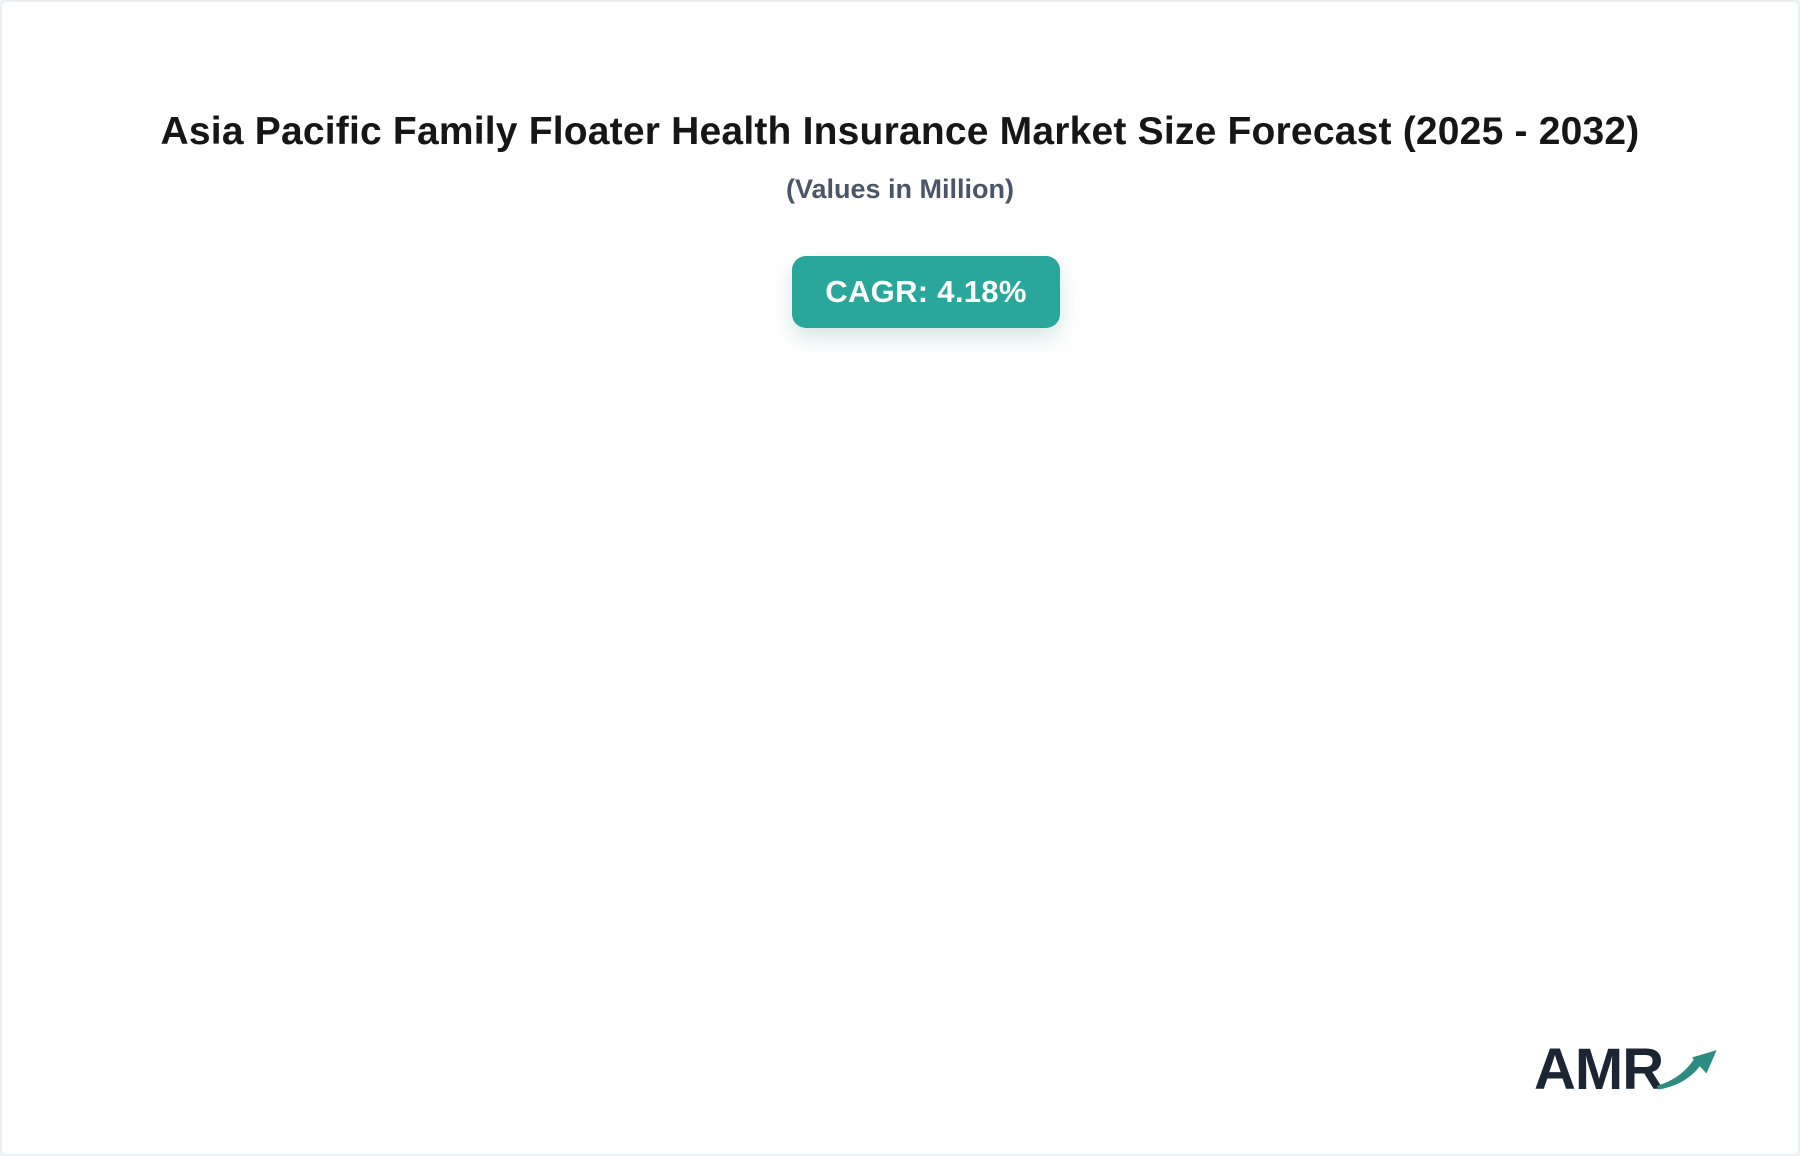 Image resolution: width=1800 pixels, height=1156 pixels. I want to click on cagr-badge-label: CAGR: 4.18%, so click(926, 291).